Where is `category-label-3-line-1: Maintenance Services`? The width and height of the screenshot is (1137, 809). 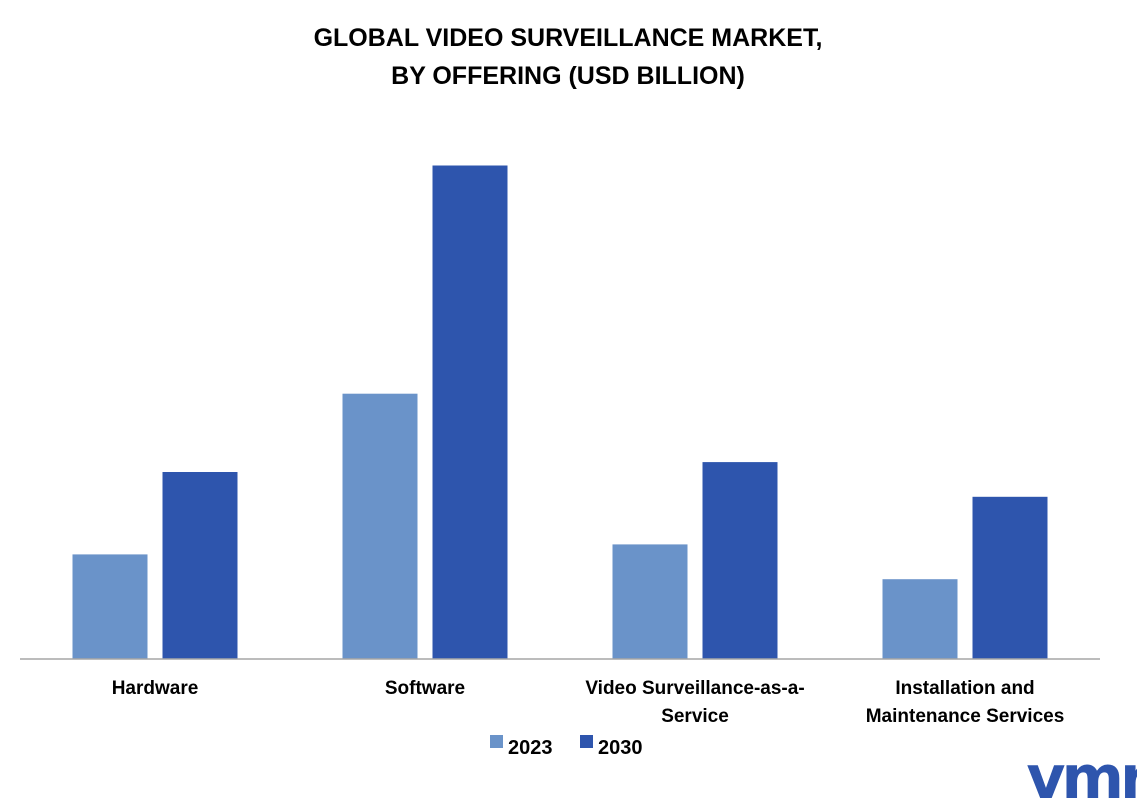 category-label-3-line-1: Maintenance Services is located at coordinates (965, 716).